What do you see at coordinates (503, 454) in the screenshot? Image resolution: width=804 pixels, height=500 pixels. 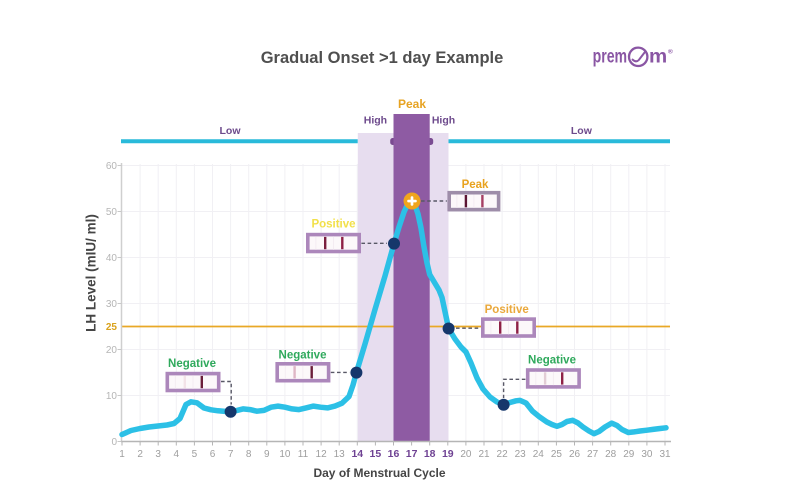 I see `svg-text: 22` at bounding box center [503, 454].